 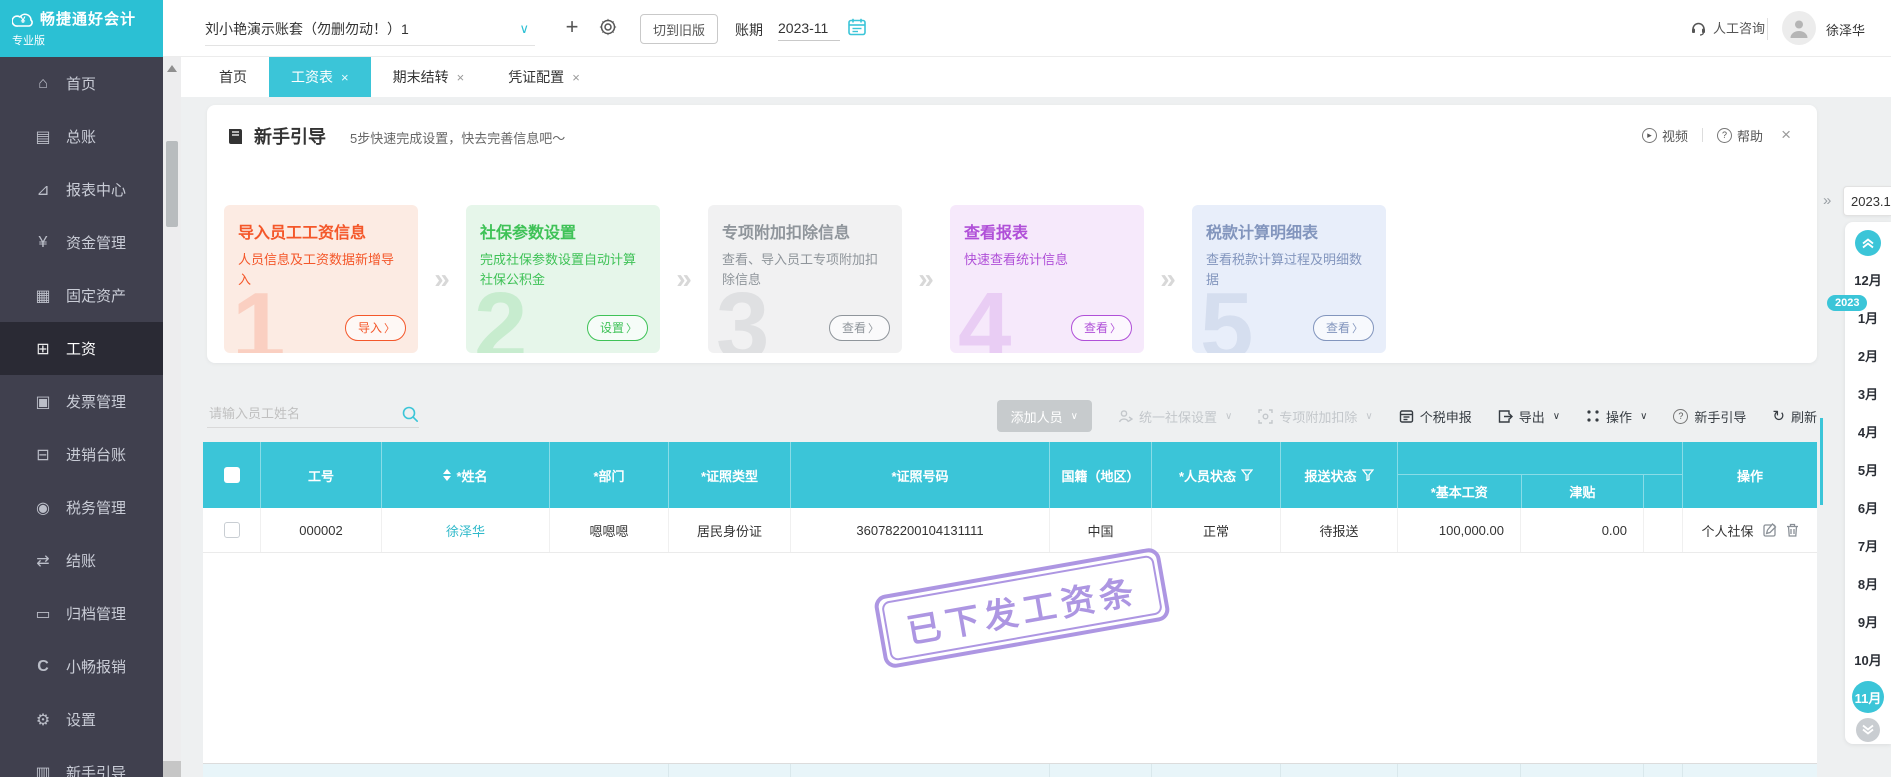 What do you see at coordinates (1216, 475) in the screenshot?
I see `col-person-status: *人员状态` at bounding box center [1216, 475].